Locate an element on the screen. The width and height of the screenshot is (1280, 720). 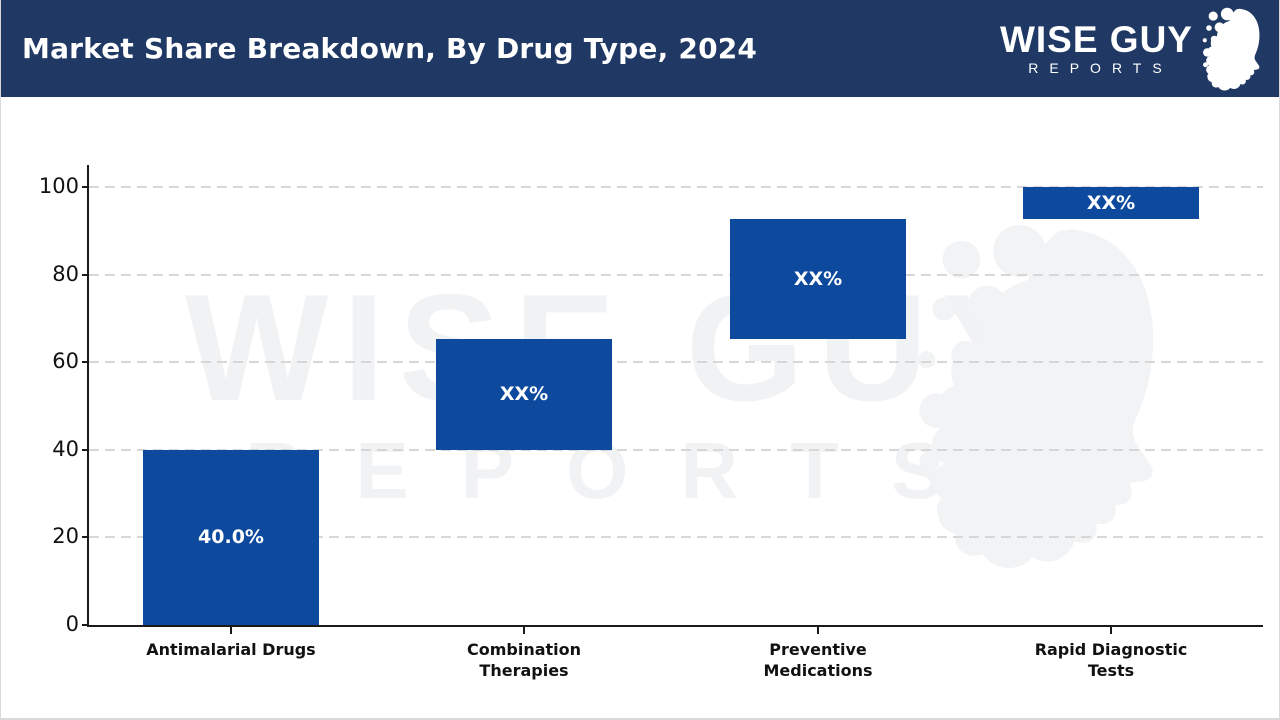
logo-wordmark: WISE GUY is located at coordinates (1096, 39).